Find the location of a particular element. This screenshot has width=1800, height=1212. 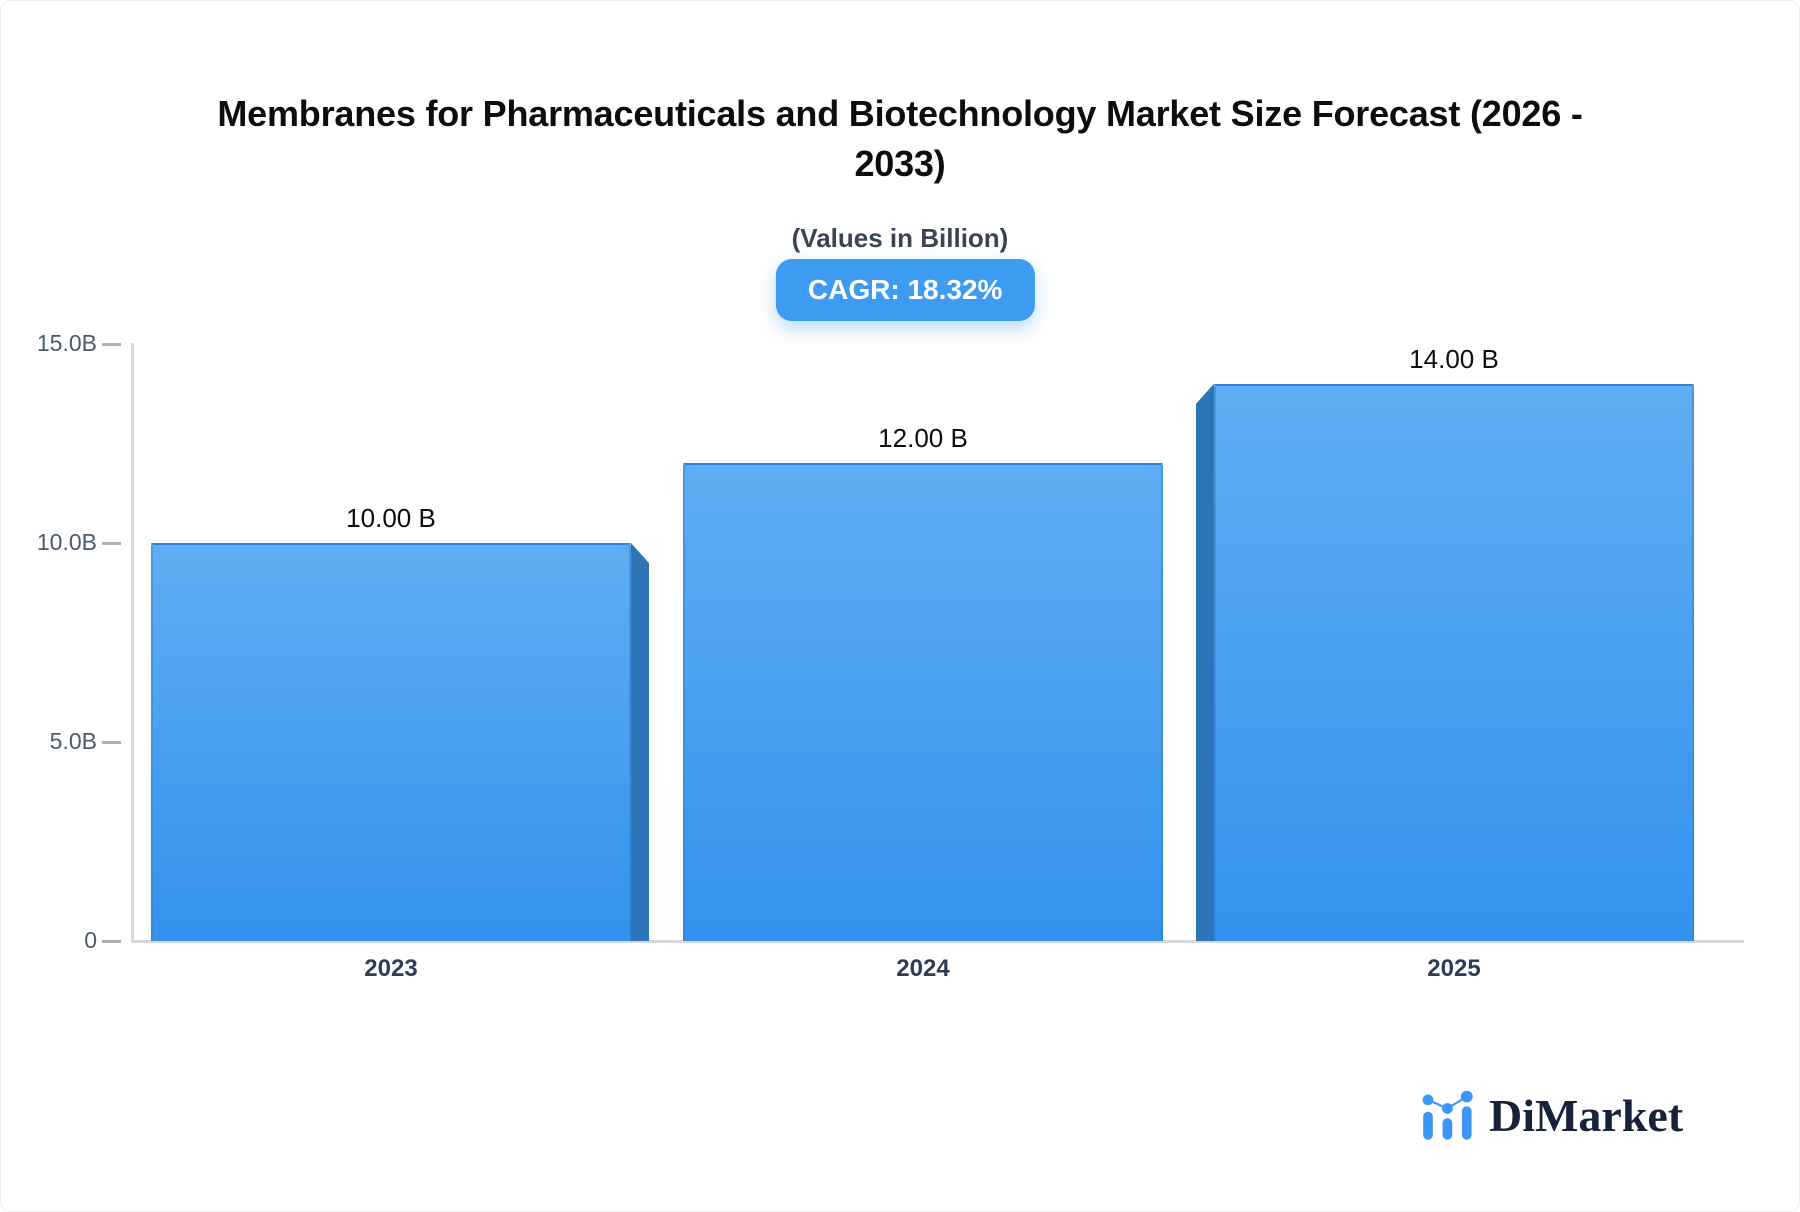

y-axis-tick-label: 15.0B is located at coordinates (66, 343).